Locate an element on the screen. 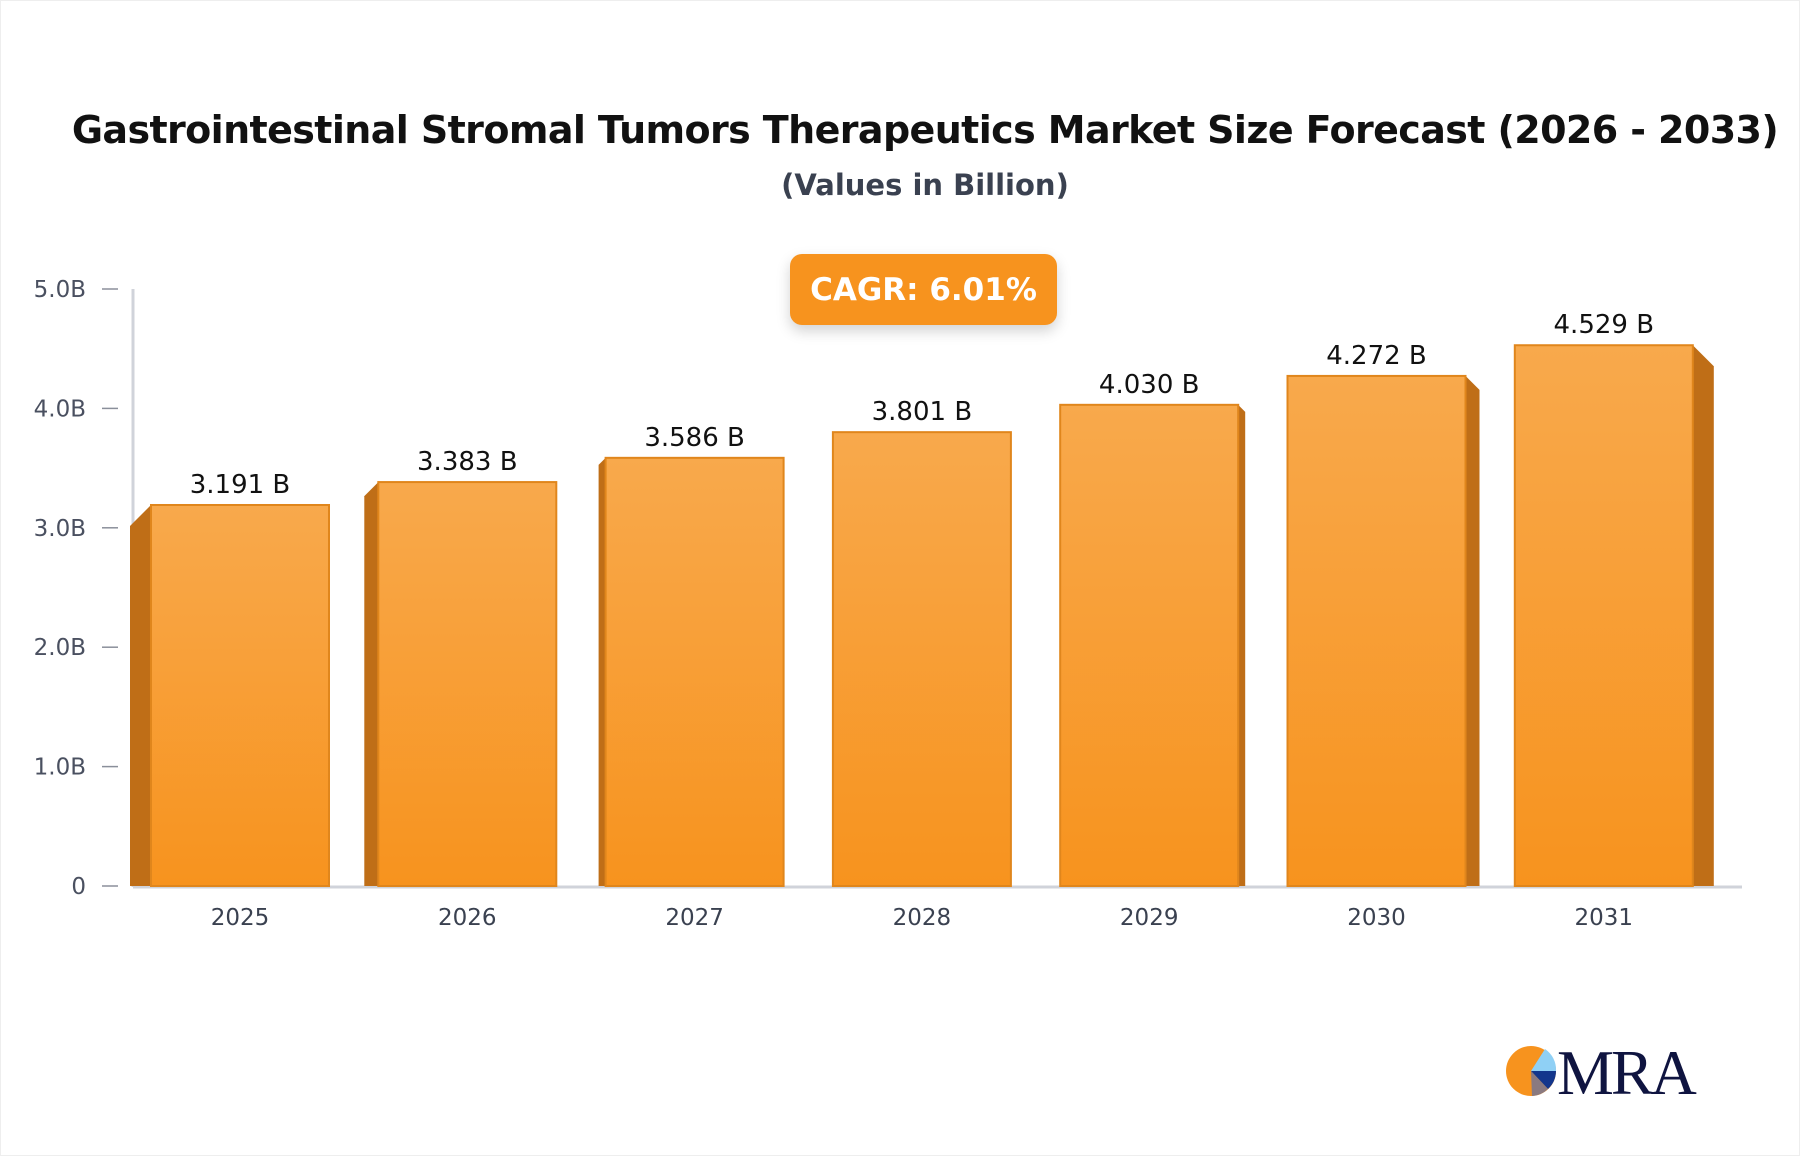 The height and width of the screenshot is (1156, 1800). cagr-badge: CAGR: 6.01% is located at coordinates (923, 289).